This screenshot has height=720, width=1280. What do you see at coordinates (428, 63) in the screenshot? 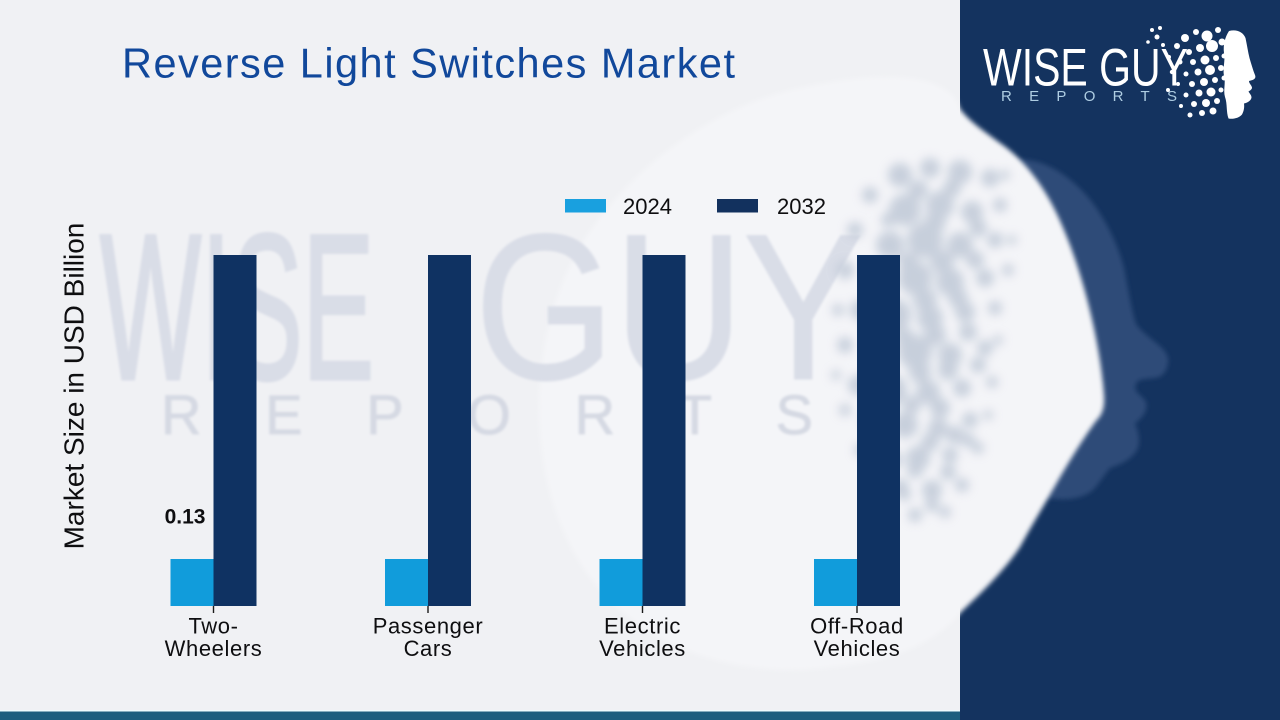
I see `svg-text: Reverse Light Switches Market` at bounding box center [428, 63].